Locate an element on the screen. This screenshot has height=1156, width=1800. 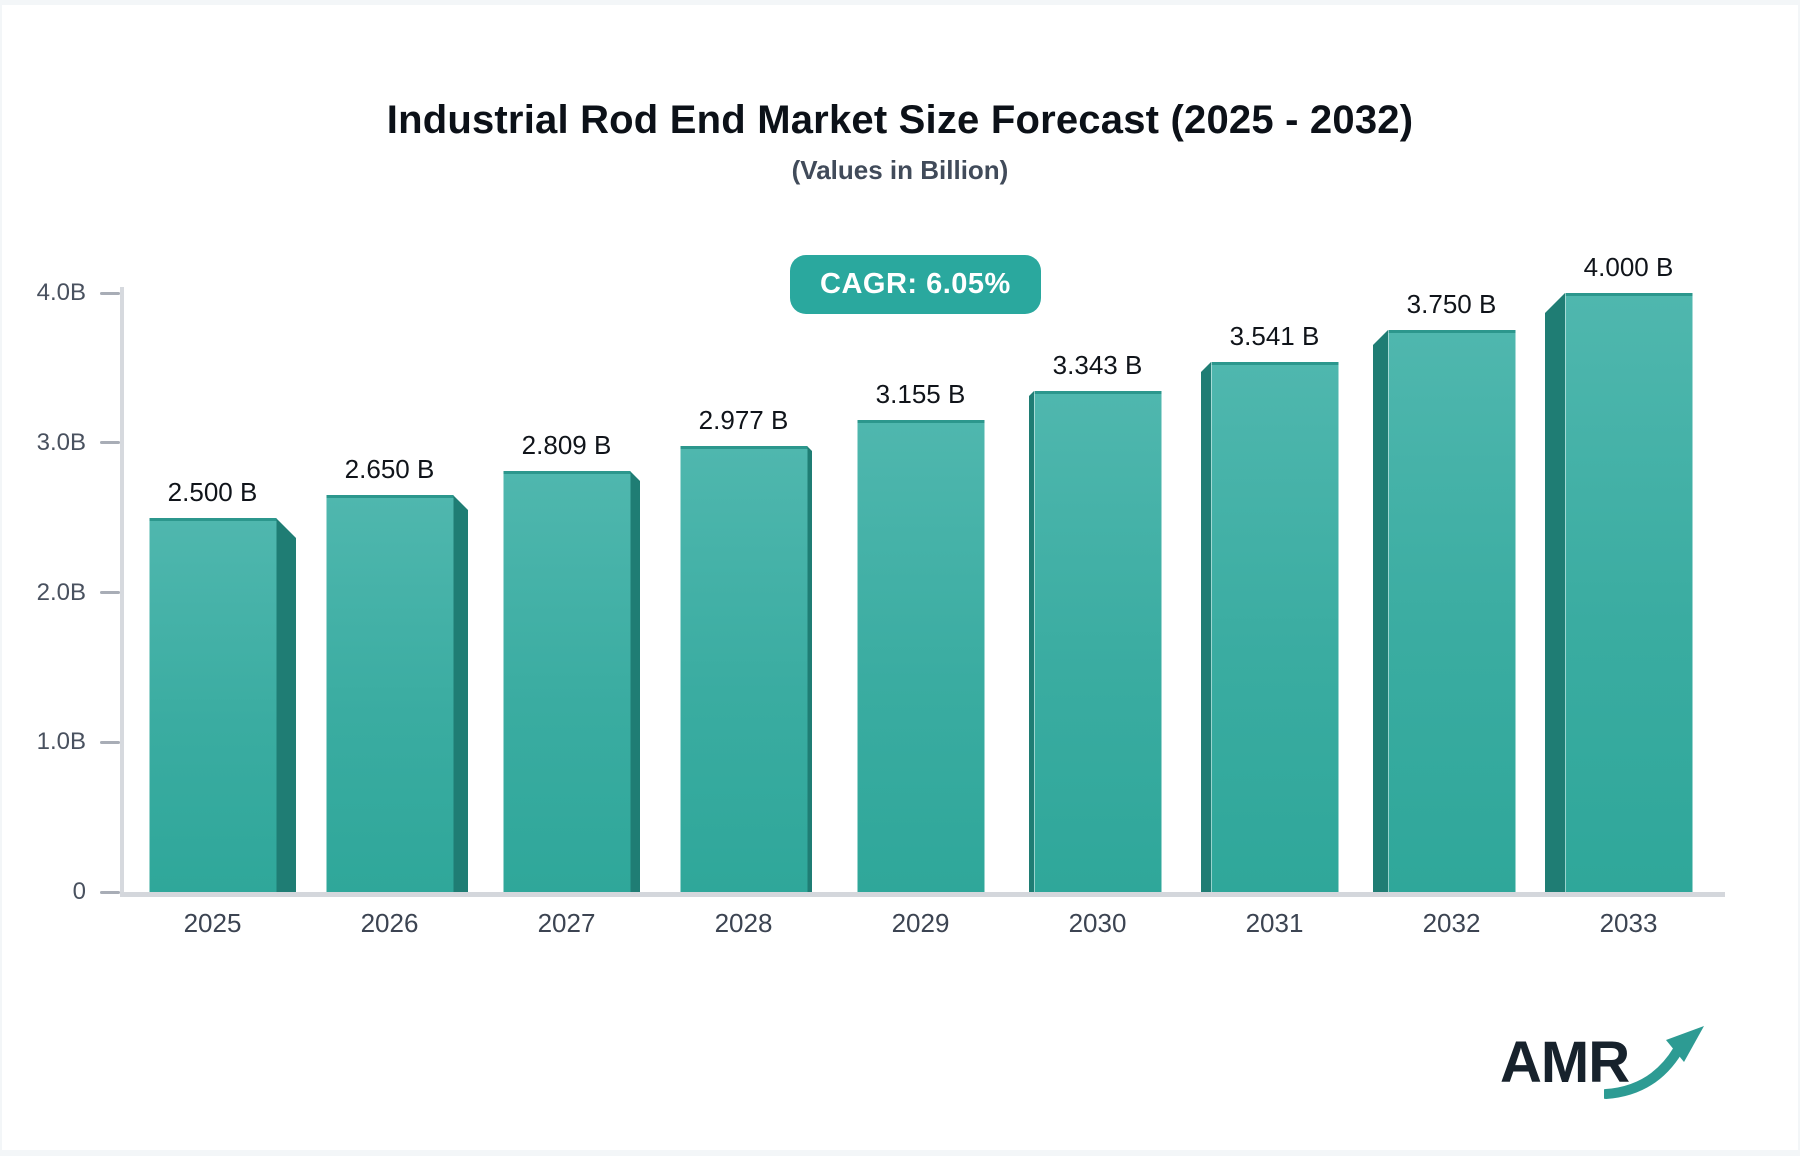
x-axis-label: 2027 is located at coordinates (566, 923).